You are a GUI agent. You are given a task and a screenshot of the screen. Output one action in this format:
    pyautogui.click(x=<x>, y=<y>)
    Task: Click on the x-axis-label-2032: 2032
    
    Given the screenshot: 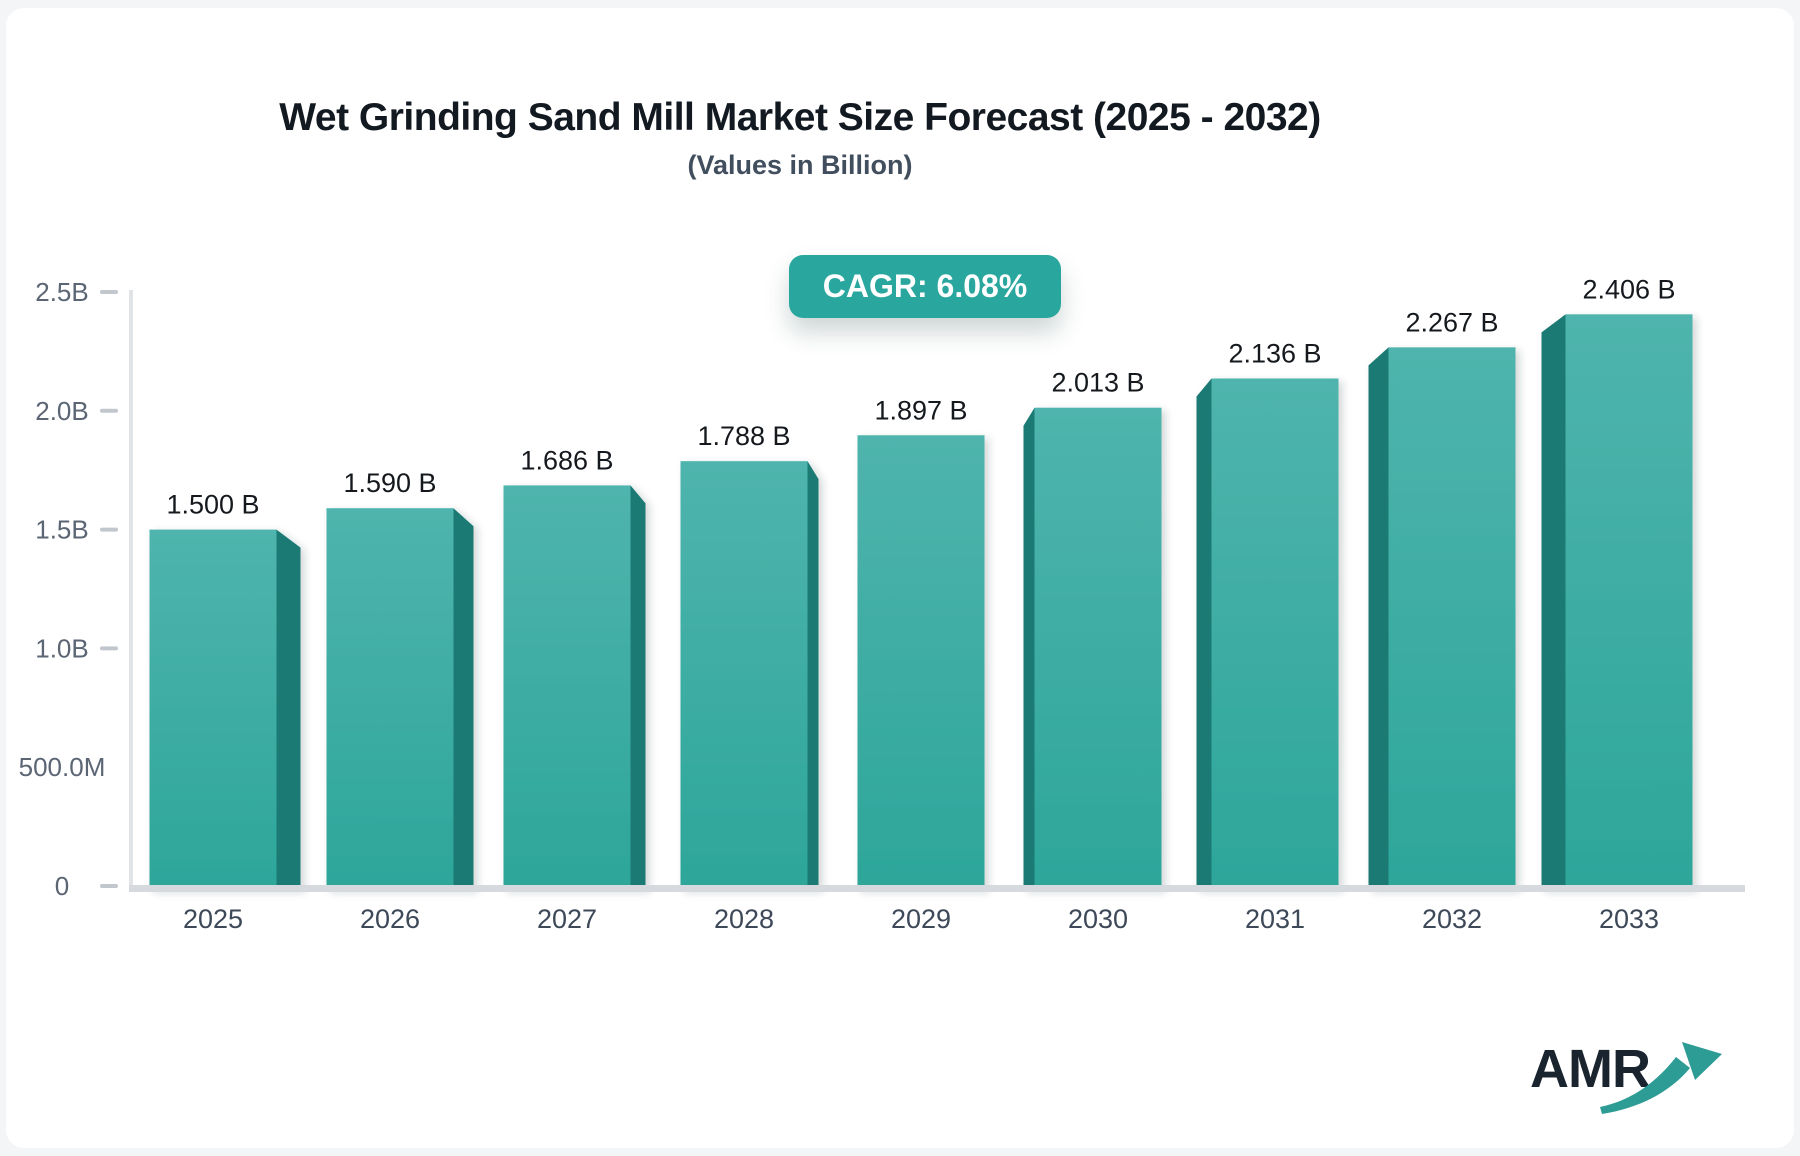 What is the action you would take?
    pyautogui.click(x=1452, y=919)
    